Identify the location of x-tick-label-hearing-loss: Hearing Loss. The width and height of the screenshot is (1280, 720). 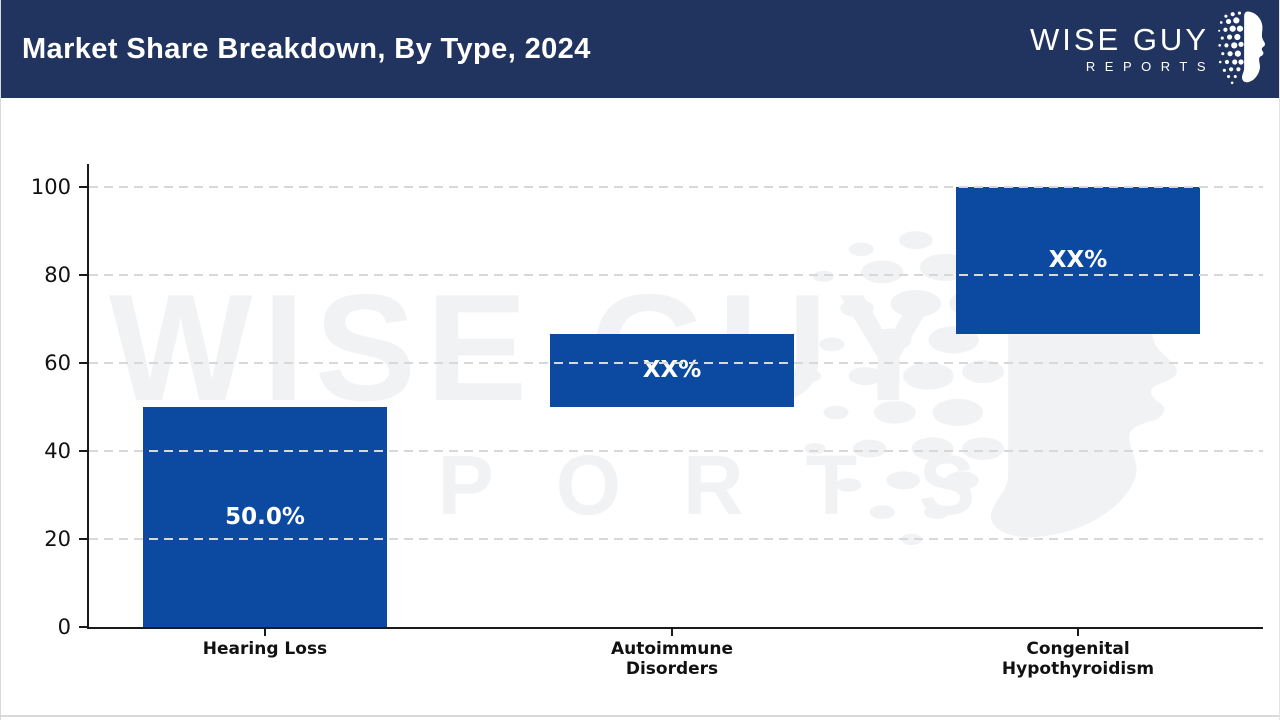
(265, 649).